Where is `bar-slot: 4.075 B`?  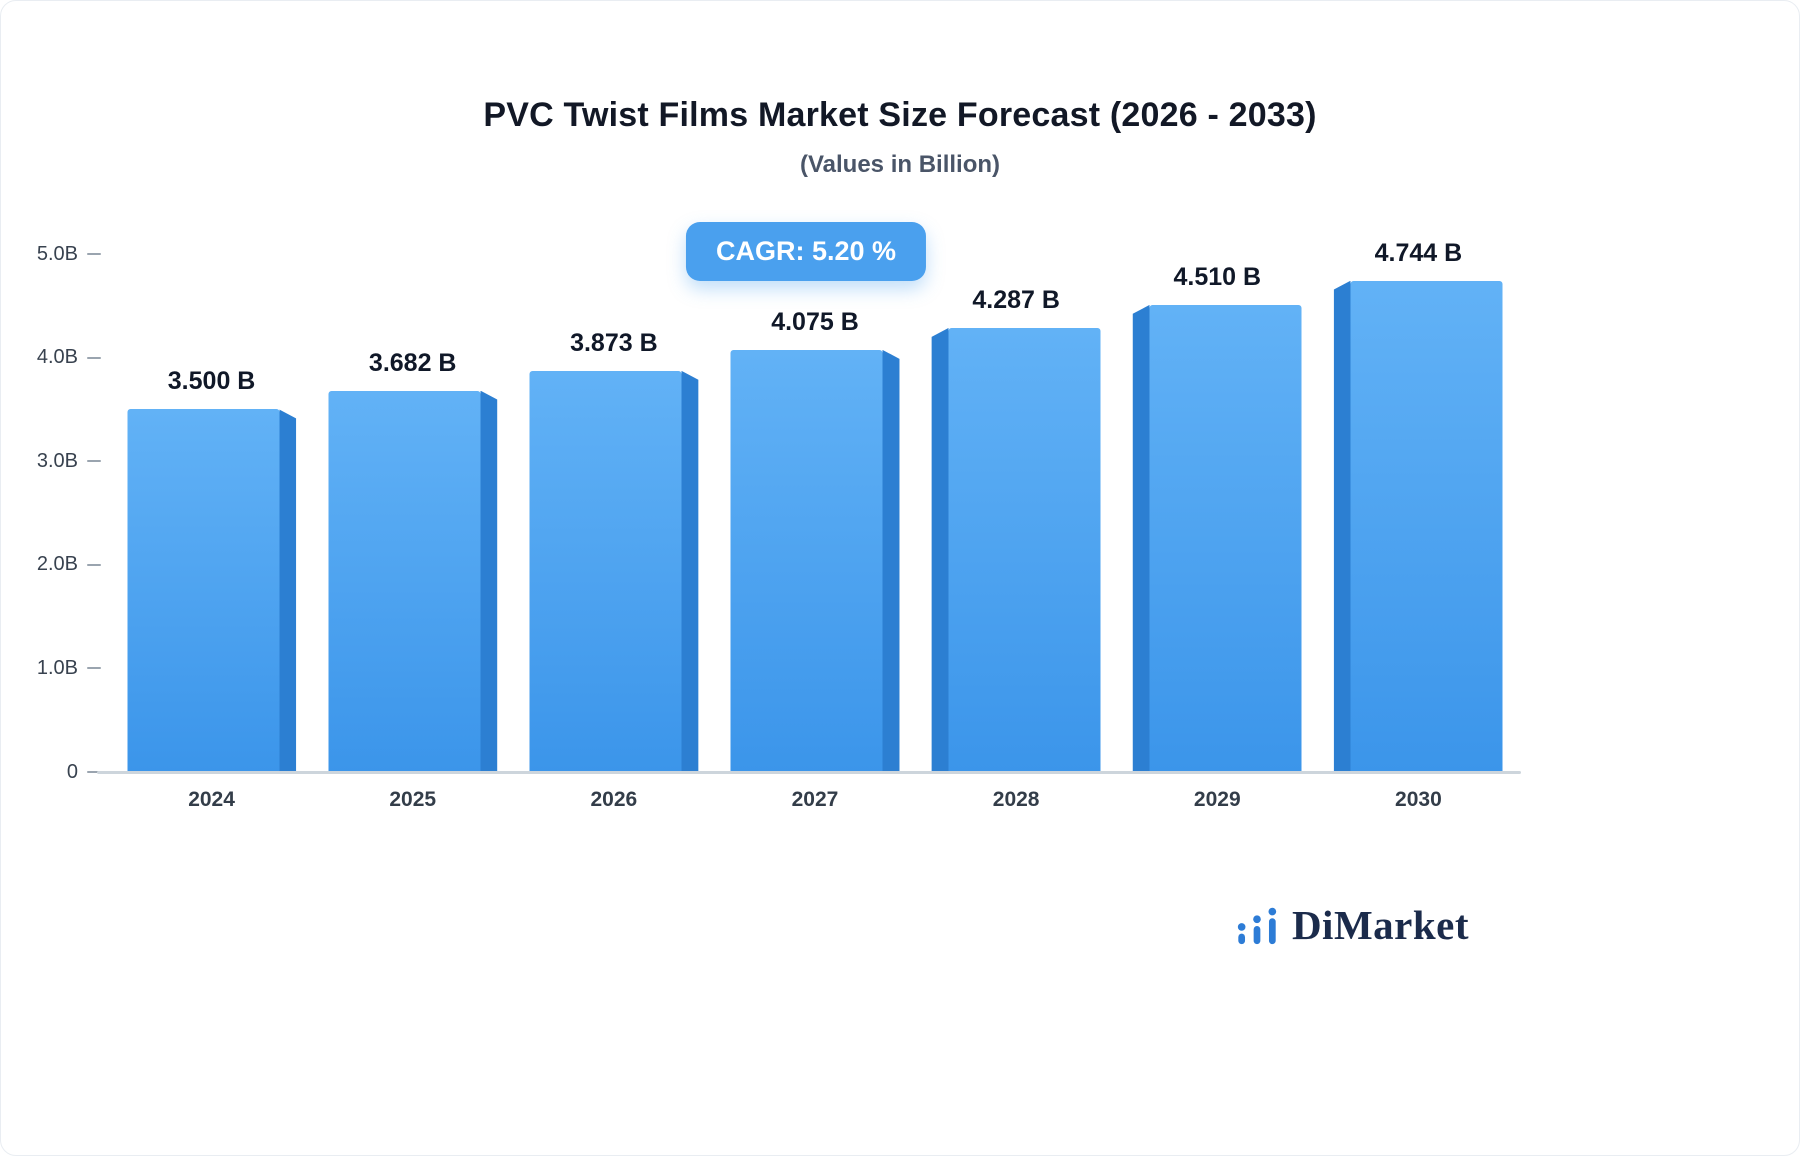 bar-slot: 4.075 B is located at coordinates (814, 513).